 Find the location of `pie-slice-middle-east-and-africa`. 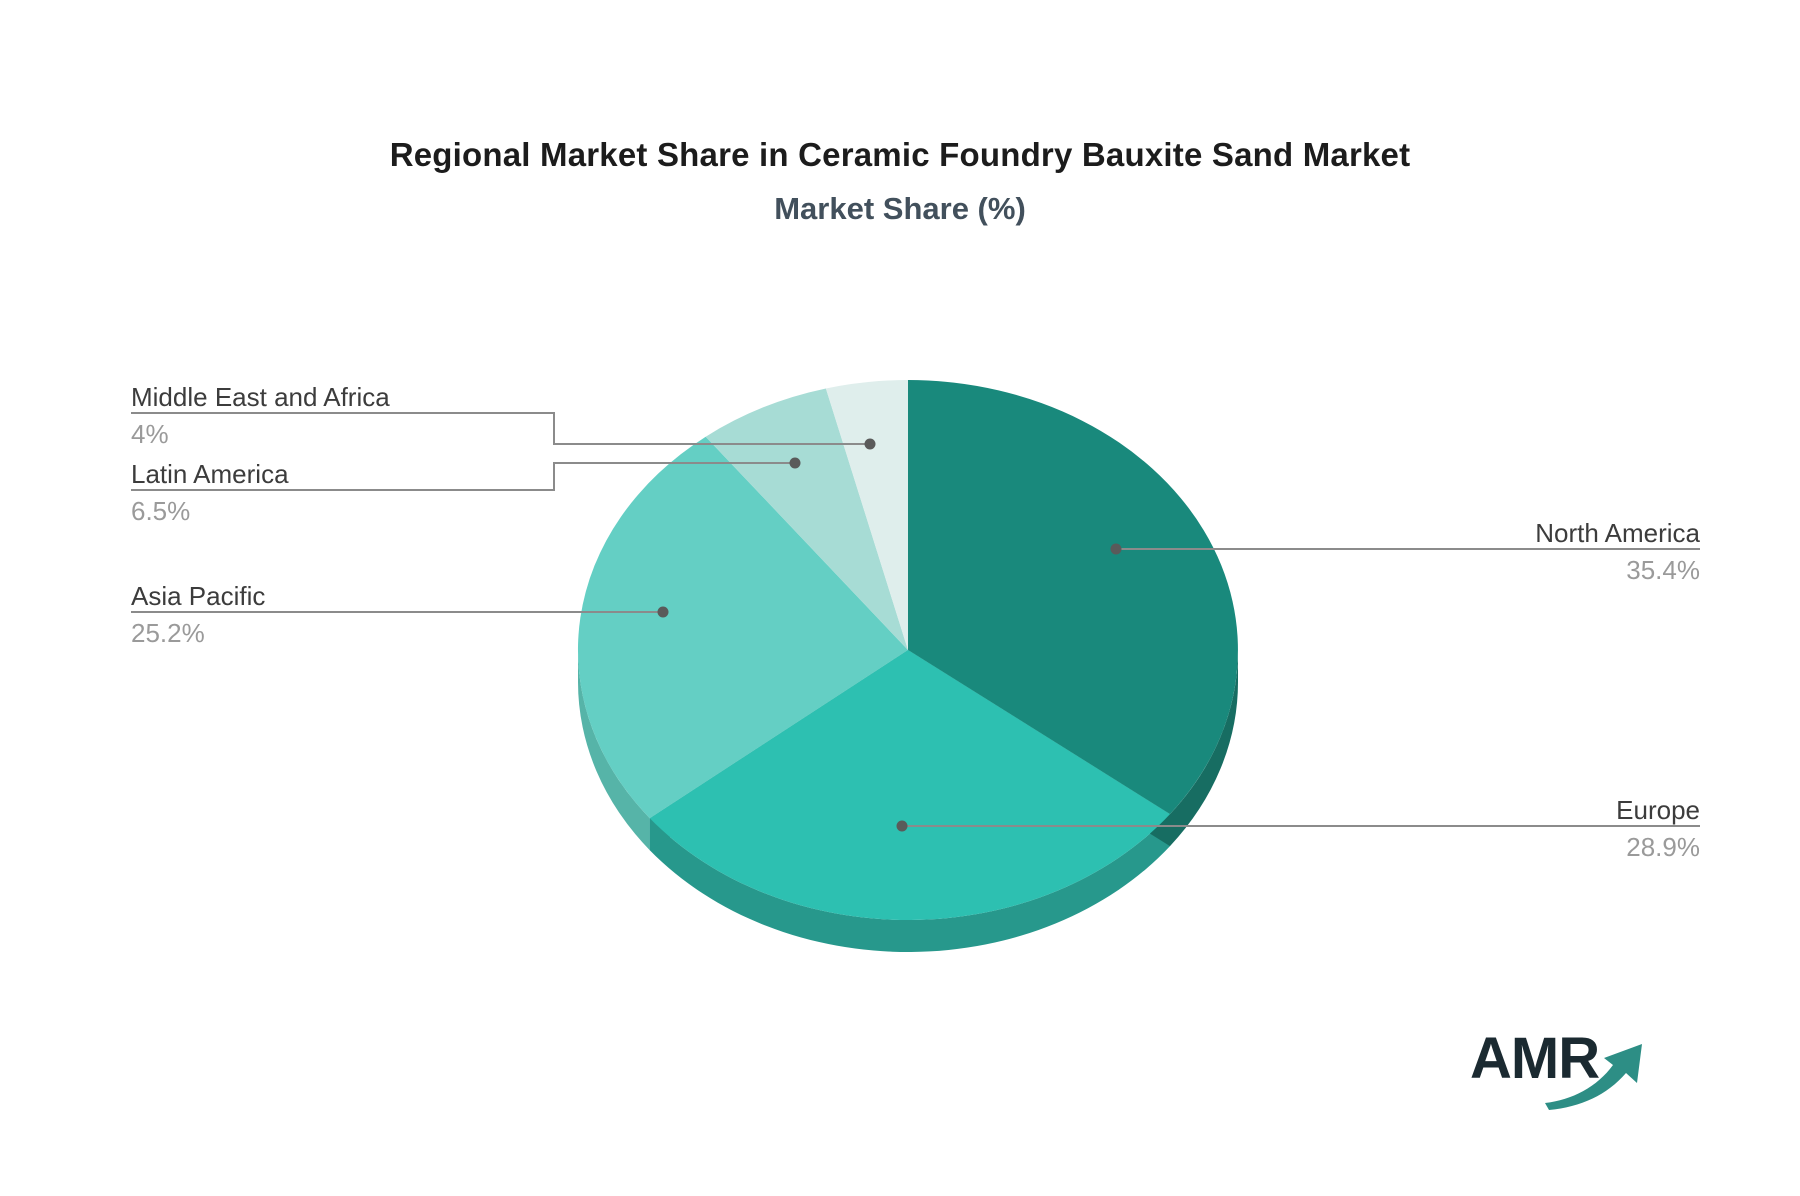

pie-slice-middle-east-and-africa is located at coordinates (866, 515).